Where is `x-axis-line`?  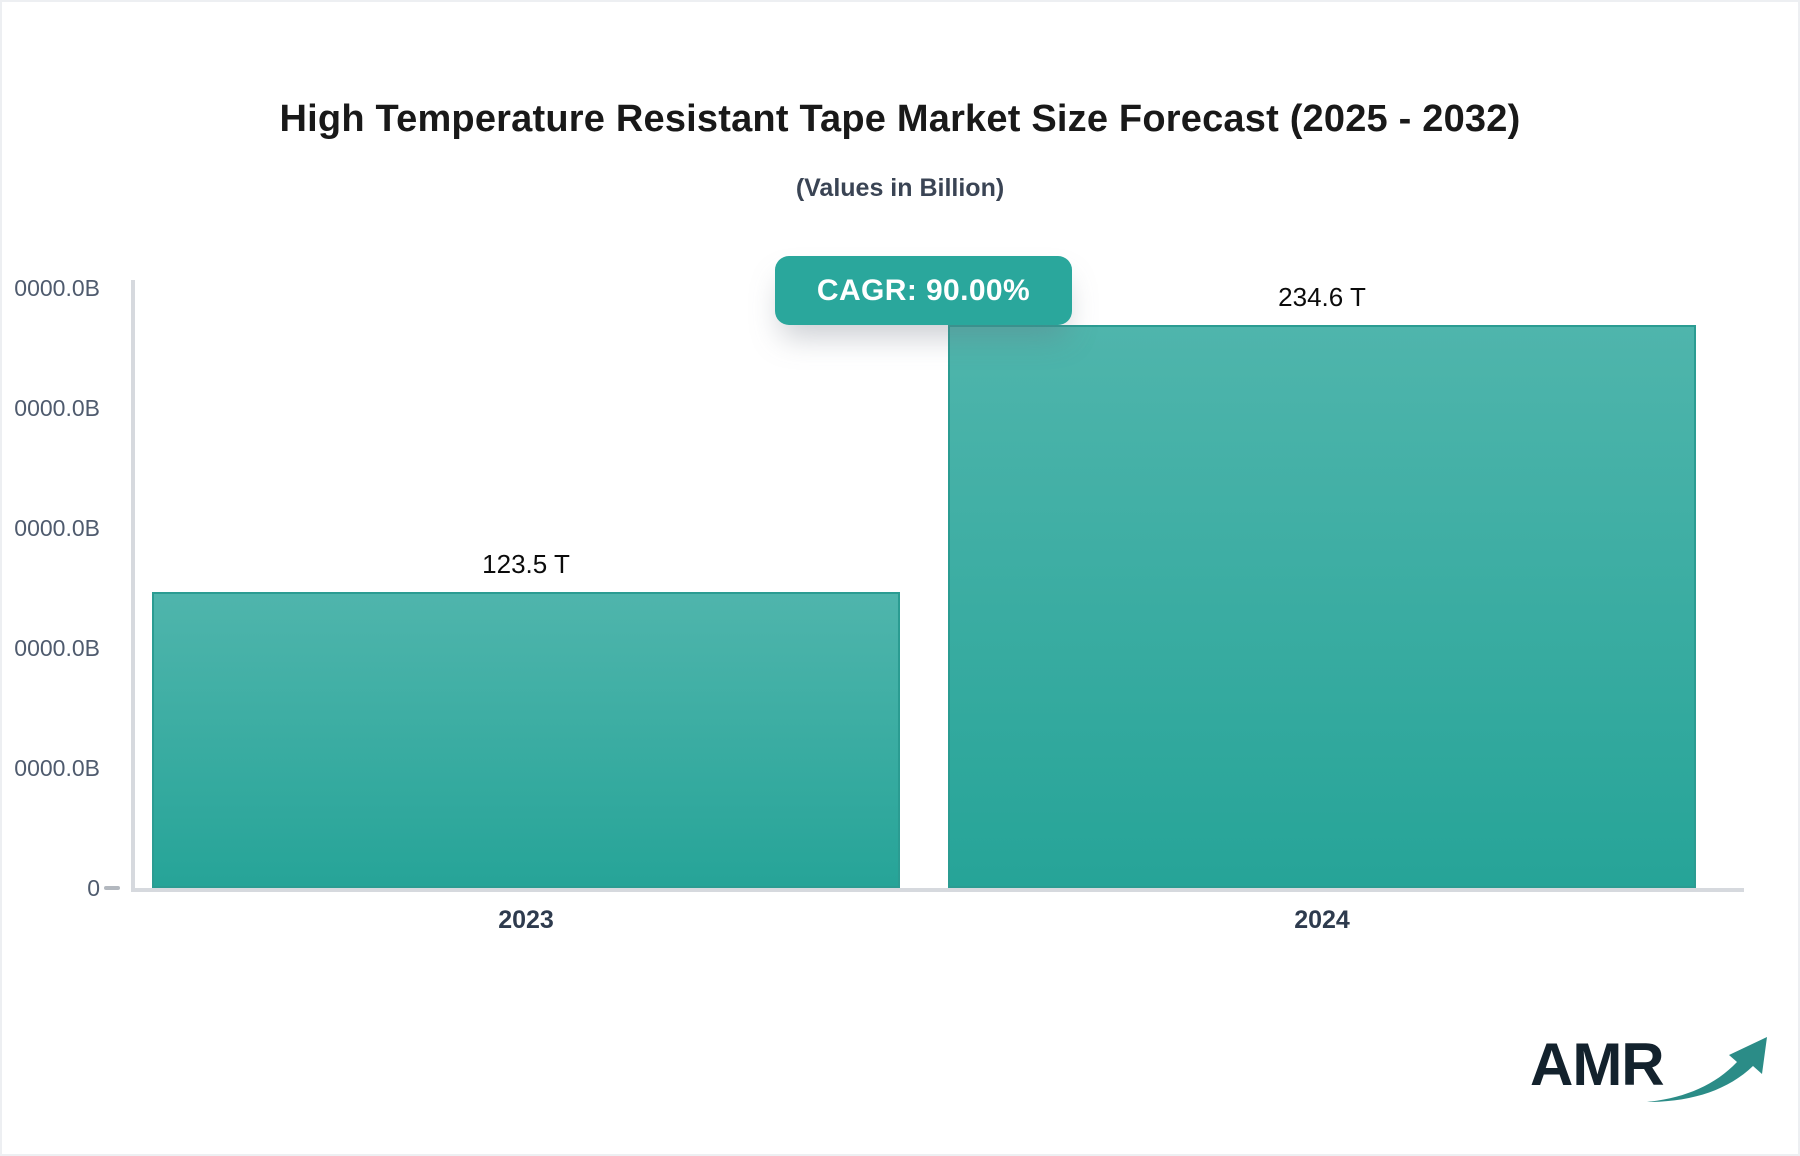 x-axis-line is located at coordinates (937, 890).